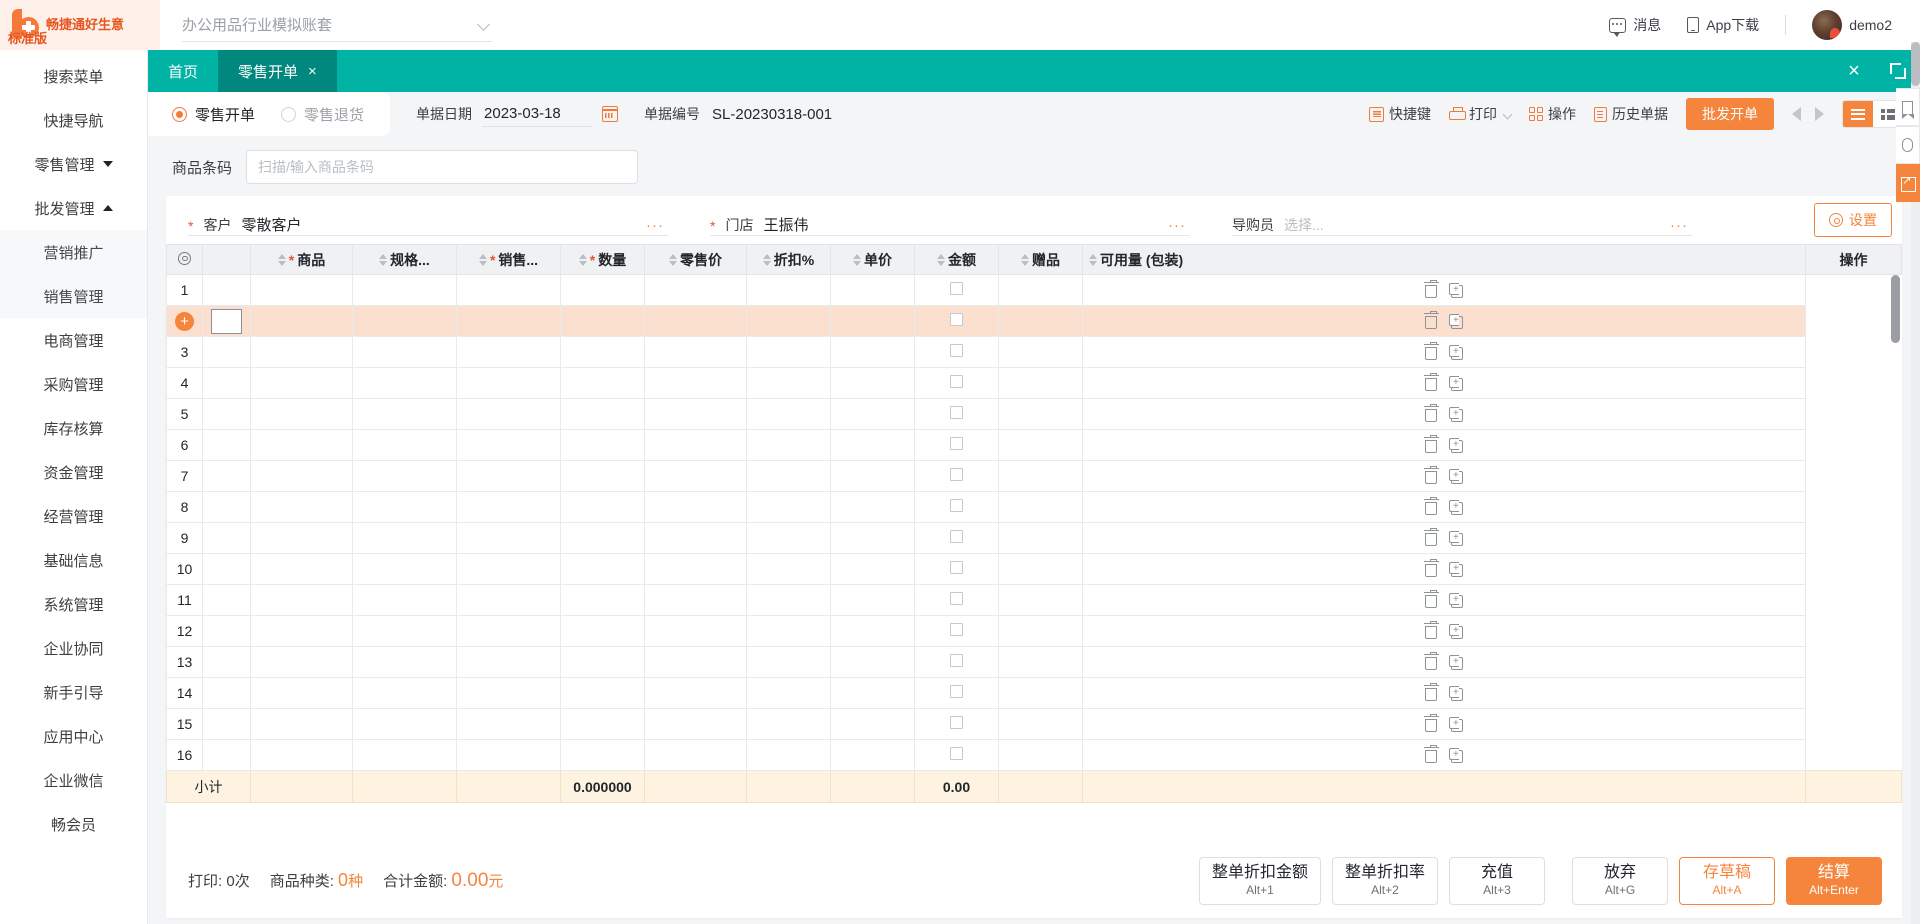 The width and height of the screenshot is (1920, 924). What do you see at coordinates (226, 321) in the screenshot?
I see `product-input` at bounding box center [226, 321].